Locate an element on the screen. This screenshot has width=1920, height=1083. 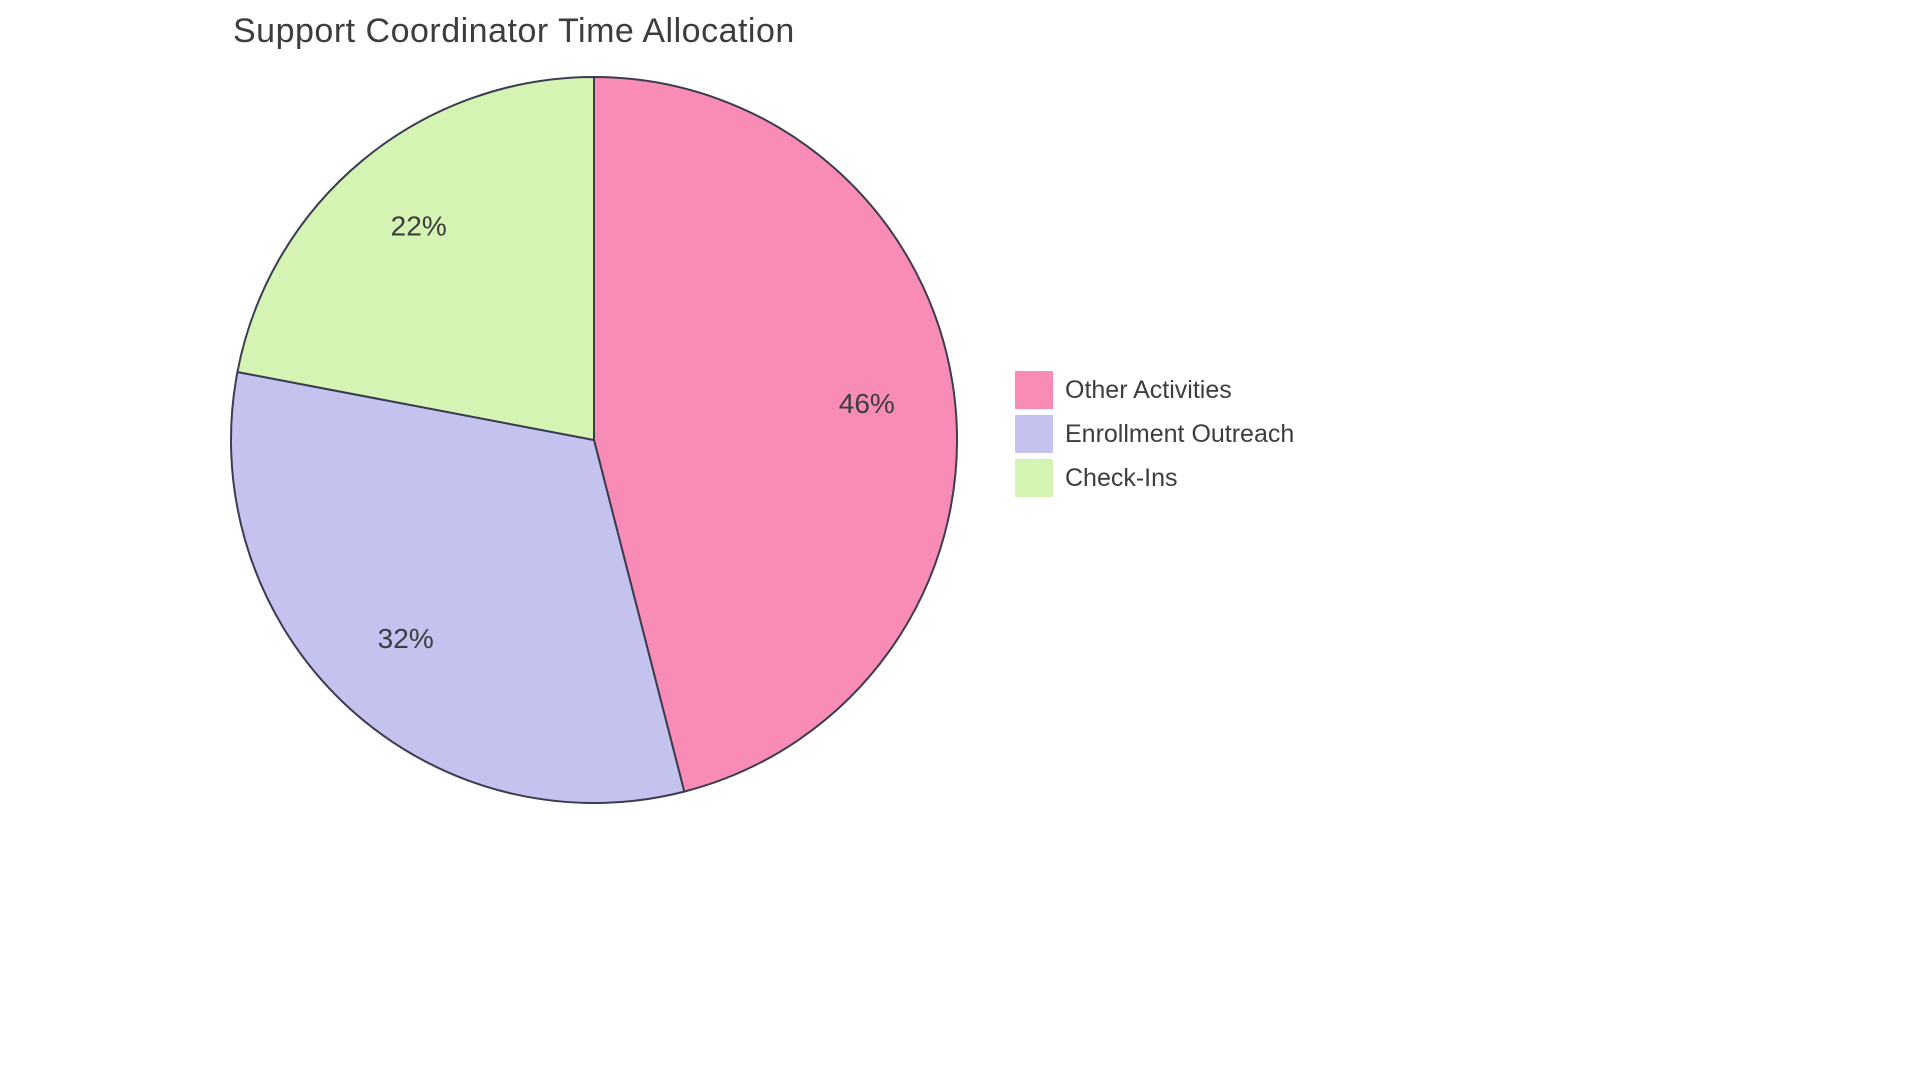
chart-title: Support Coordinator Time Allocation is located at coordinates (514, 31).